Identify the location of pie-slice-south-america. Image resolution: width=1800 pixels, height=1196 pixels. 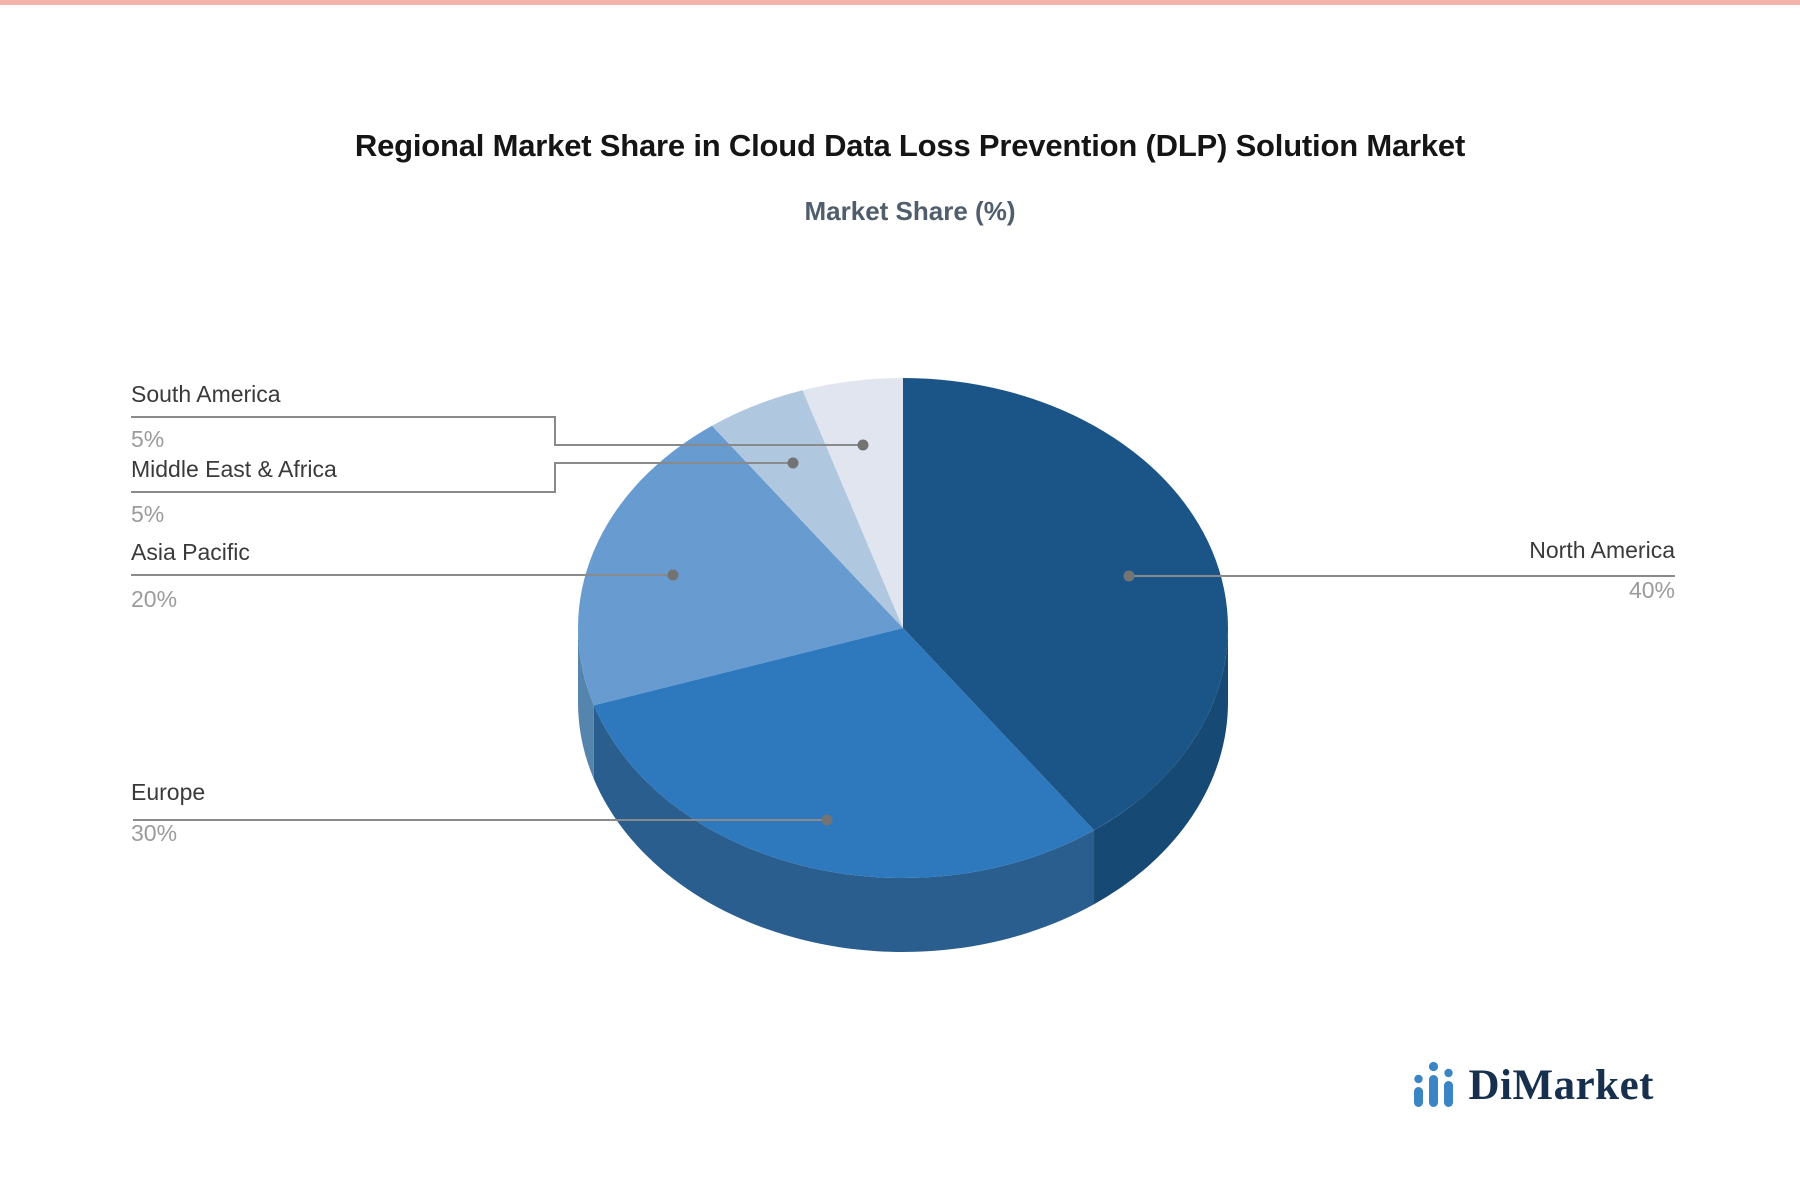
(852, 503).